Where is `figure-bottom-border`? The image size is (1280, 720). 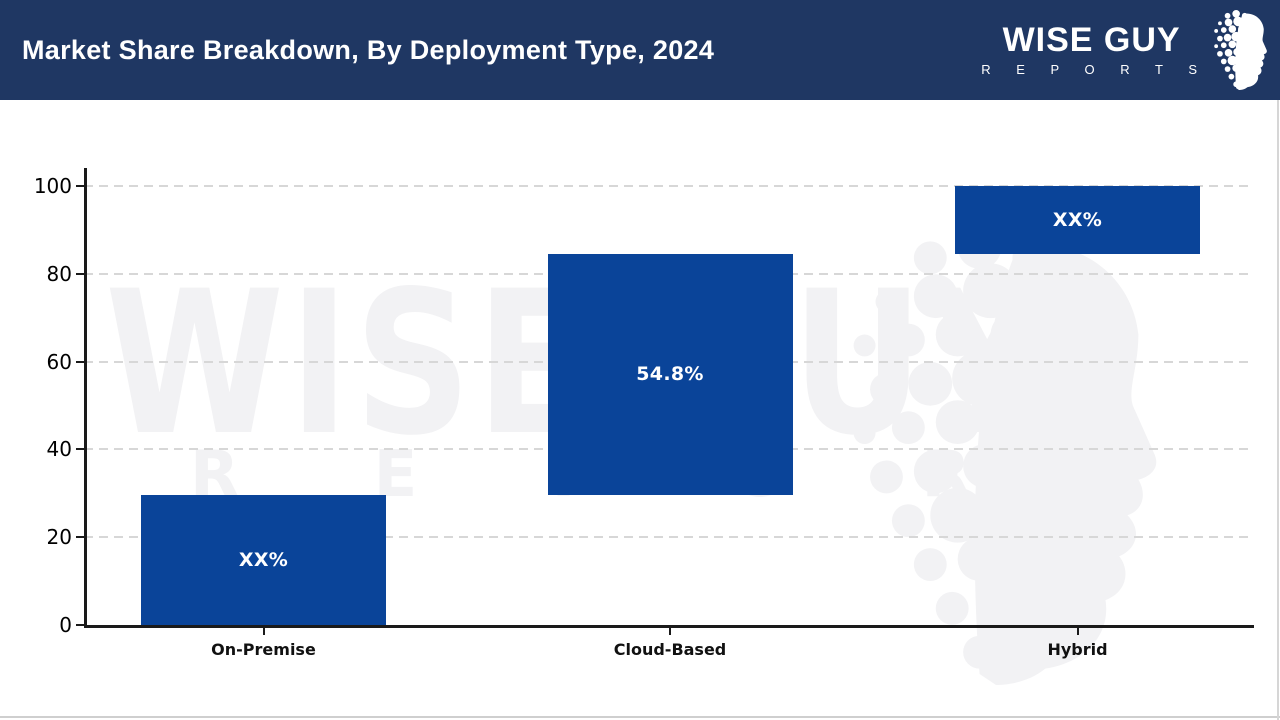 figure-bottom-border is located at coordinates (640, 717).